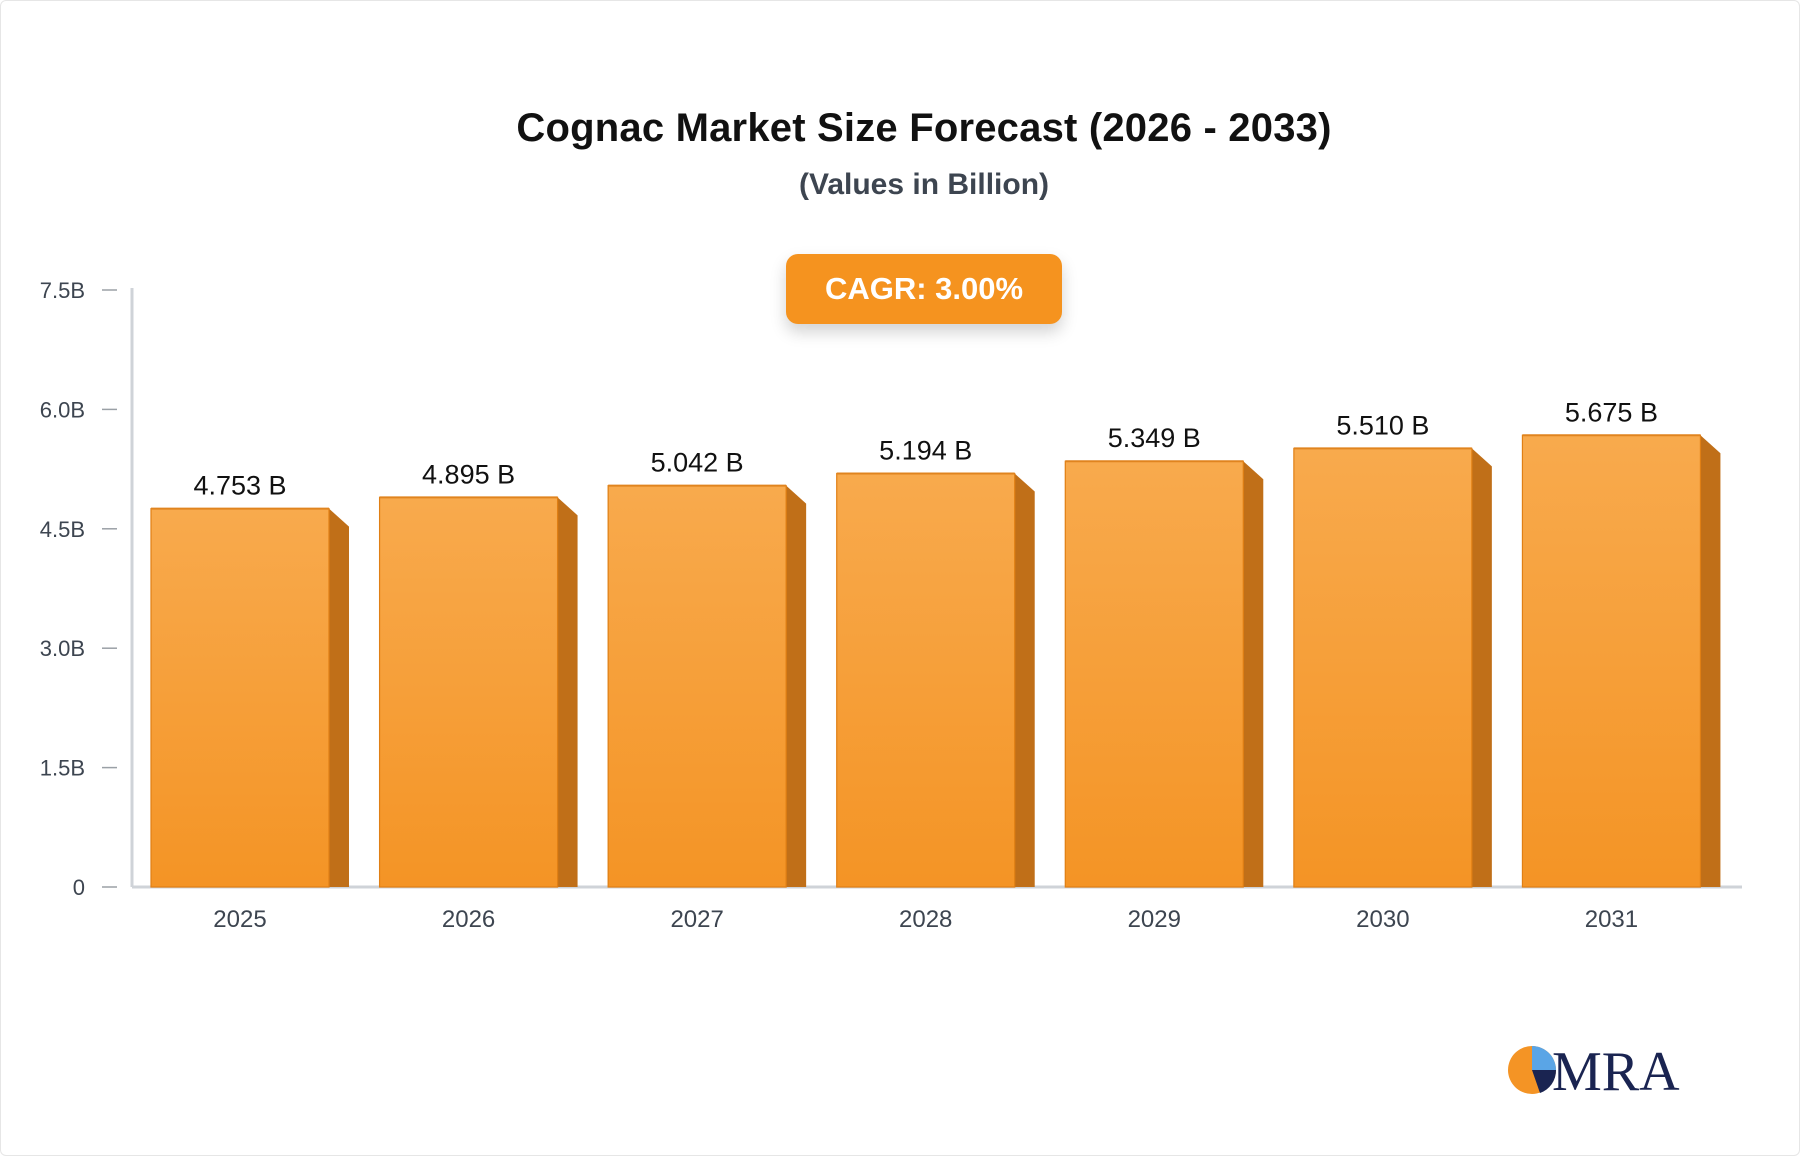  I want to click on chart-subtitle: (Values in Billion), so click(924, 184).